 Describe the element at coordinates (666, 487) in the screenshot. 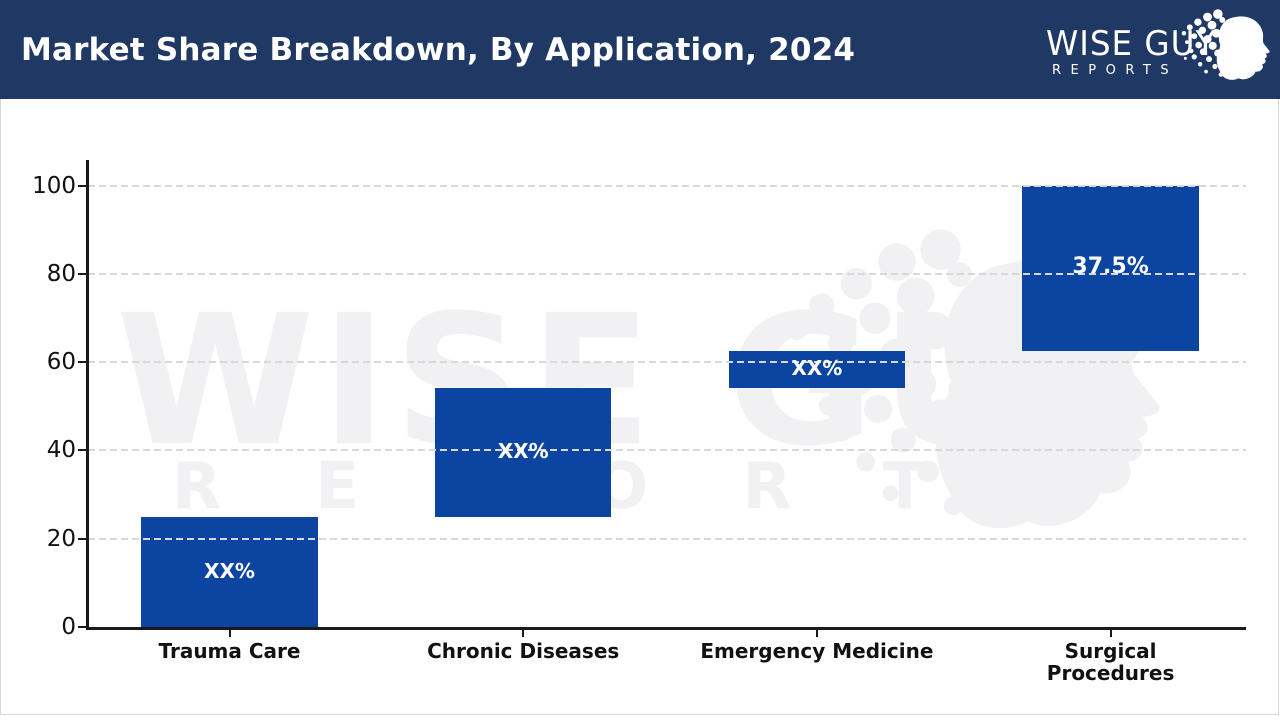

I see `watermark-subtext: REPORTS` at that location.